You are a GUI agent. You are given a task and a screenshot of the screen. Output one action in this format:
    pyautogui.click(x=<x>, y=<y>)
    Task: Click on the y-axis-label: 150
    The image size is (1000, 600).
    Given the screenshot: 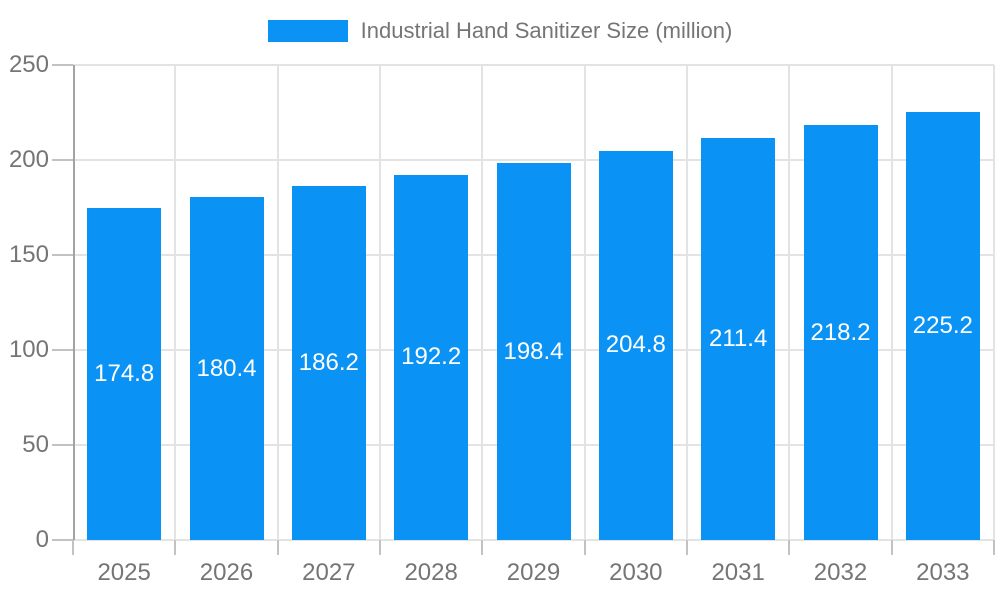 What is the action you would take?
    pyautogui.click(x=28, y=254)
    